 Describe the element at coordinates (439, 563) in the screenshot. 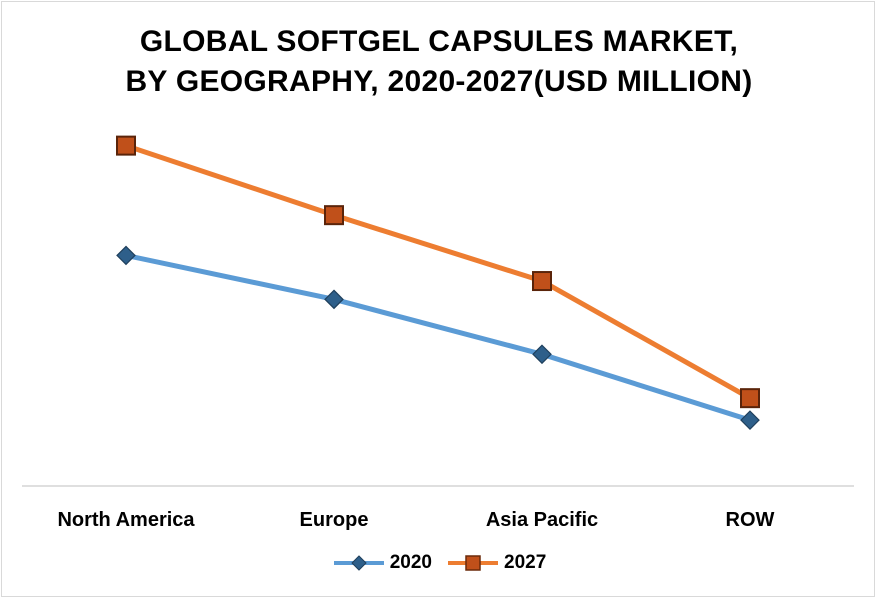

I see `legend: 2020 2027` at that location.